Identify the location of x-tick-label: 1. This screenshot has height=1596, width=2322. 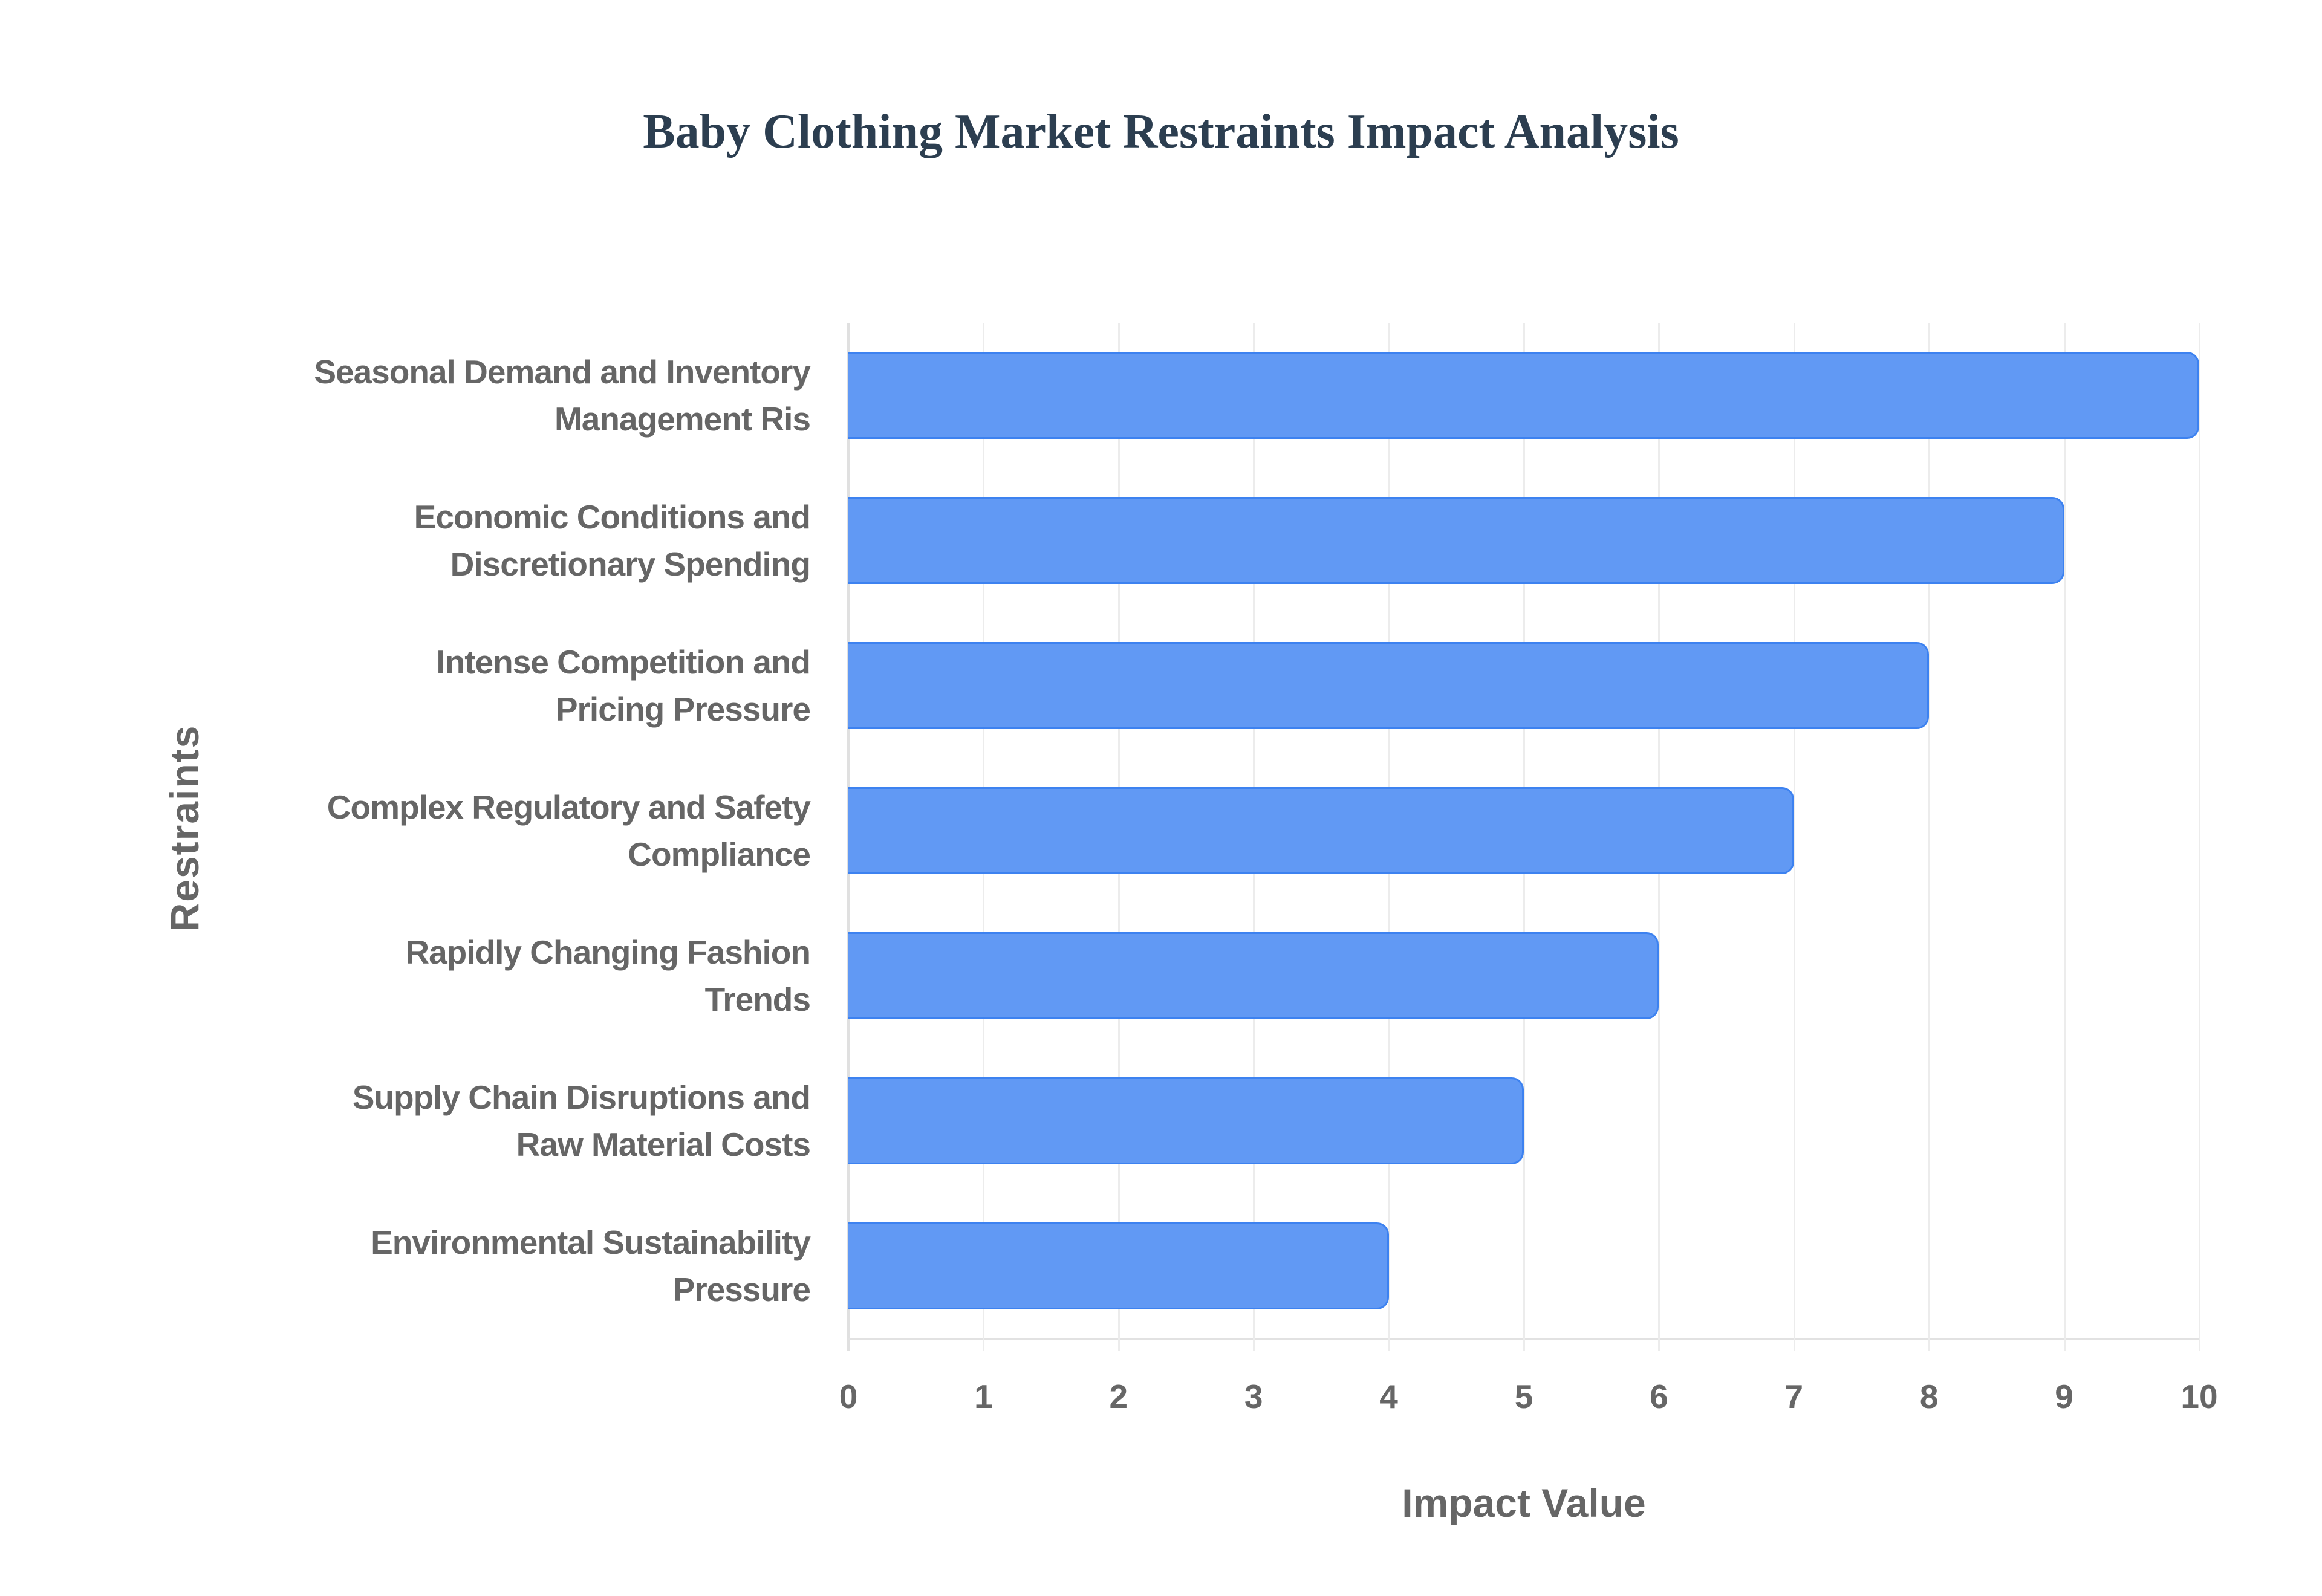
(983, 1396).